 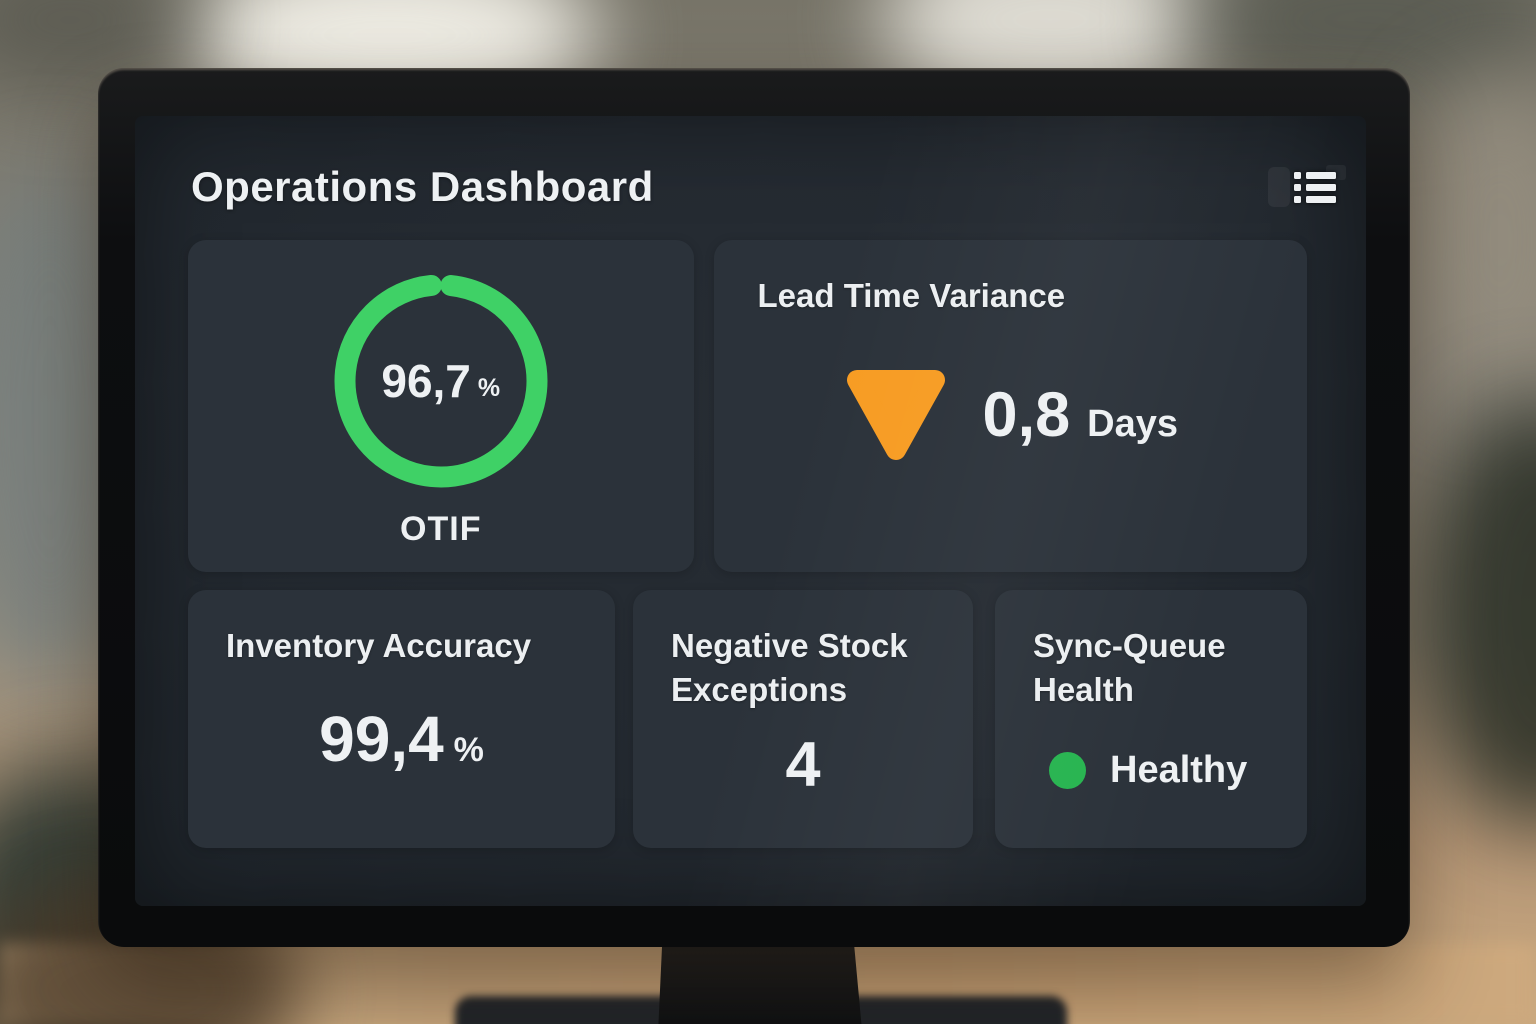 I want to click on card-title: Sync-Queue Health, so click(x=1129, y=667).